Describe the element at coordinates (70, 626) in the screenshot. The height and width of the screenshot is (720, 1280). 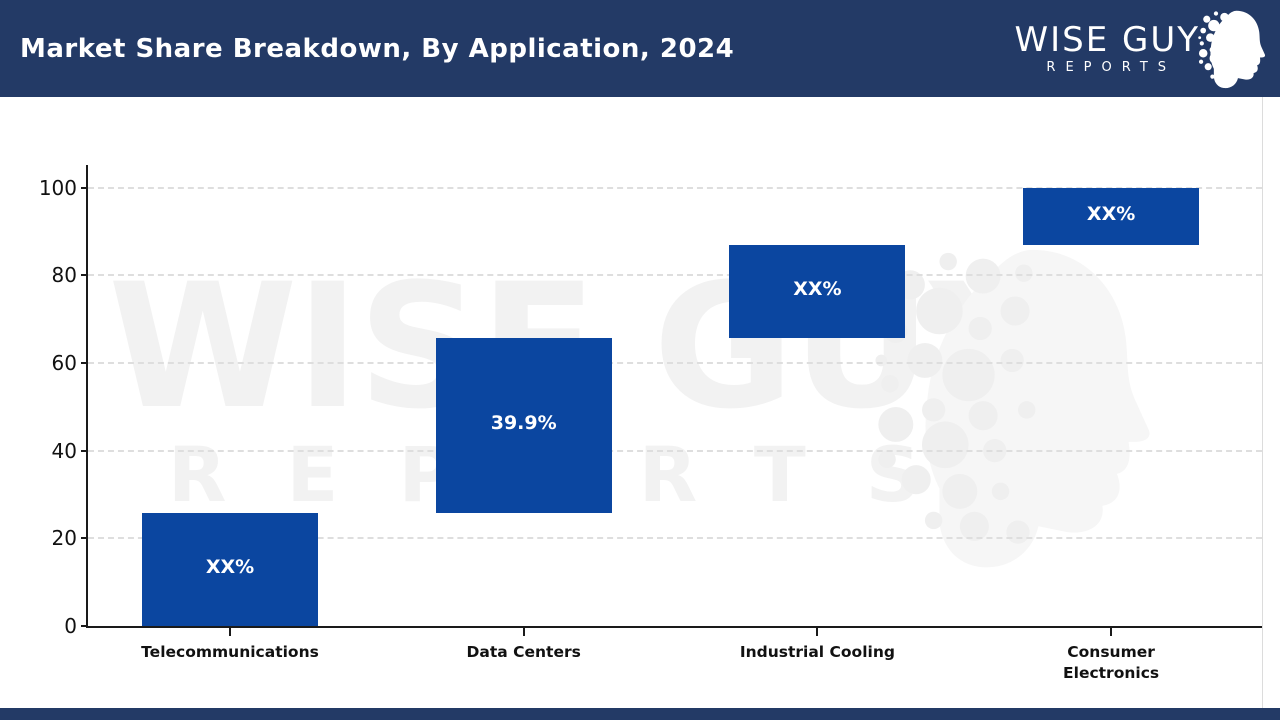
I see `y-tick-label: 0` at that location.